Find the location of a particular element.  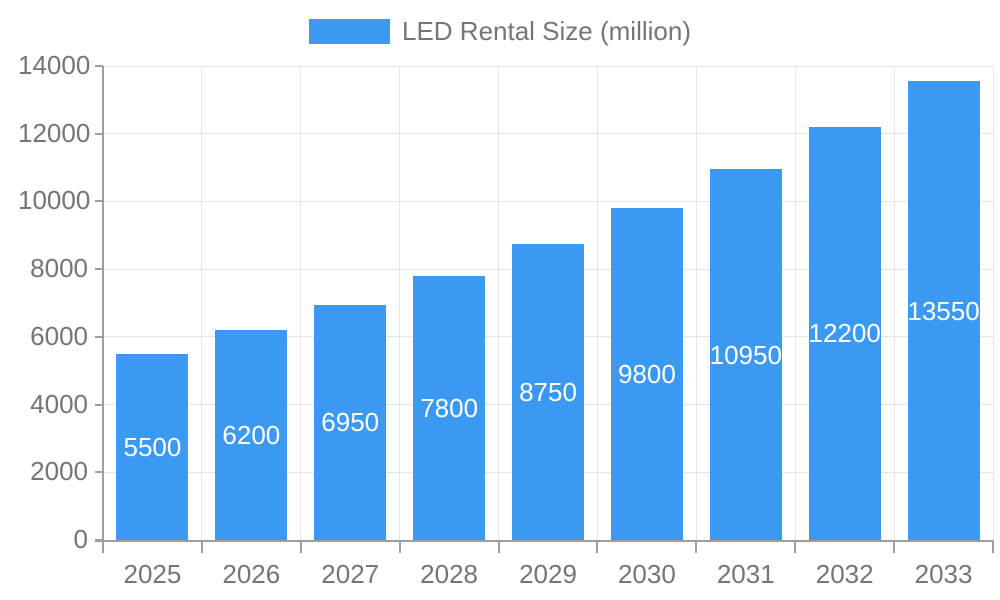

bar-value-label: 13550 is located at coordinates (943, 310).